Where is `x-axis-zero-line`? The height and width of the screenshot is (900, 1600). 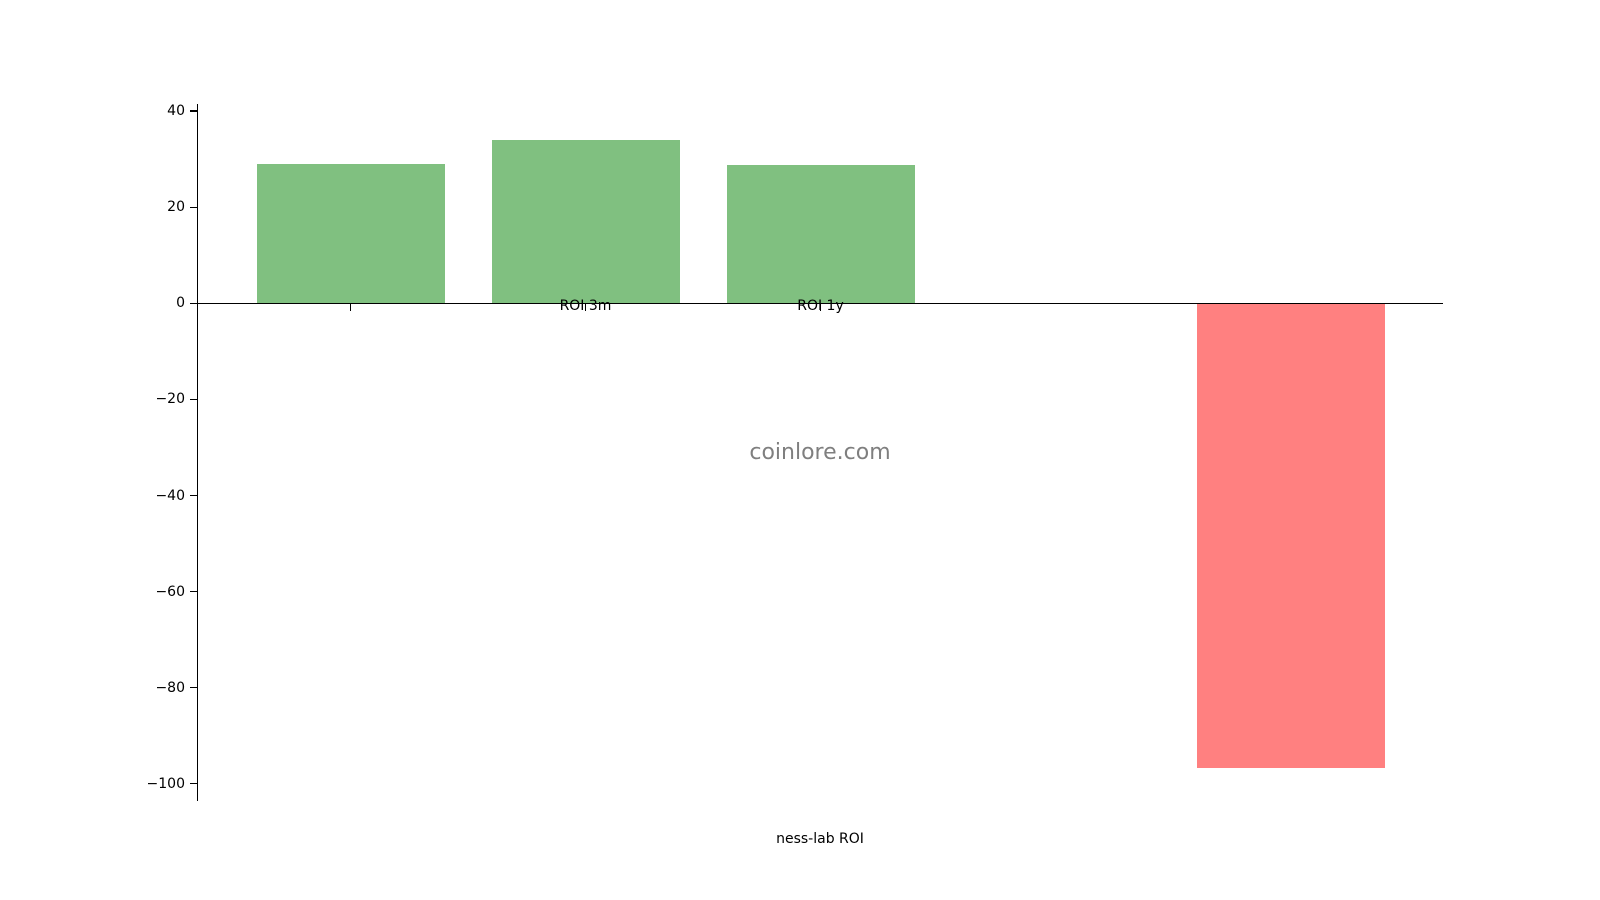 x-axis-zero-line is located at coordinates (820, 303).